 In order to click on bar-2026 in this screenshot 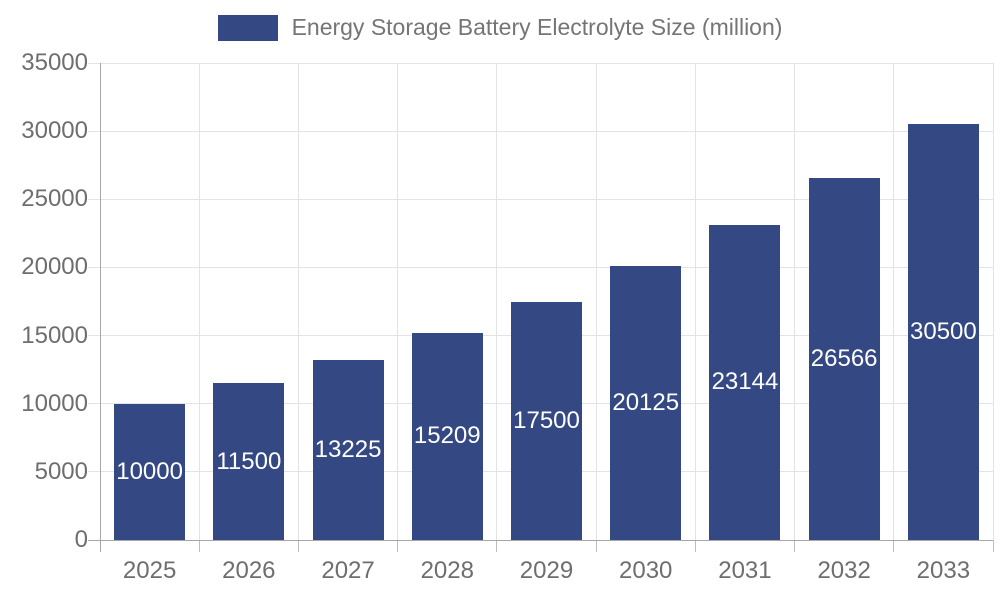, I will do `click(249, 461)`.